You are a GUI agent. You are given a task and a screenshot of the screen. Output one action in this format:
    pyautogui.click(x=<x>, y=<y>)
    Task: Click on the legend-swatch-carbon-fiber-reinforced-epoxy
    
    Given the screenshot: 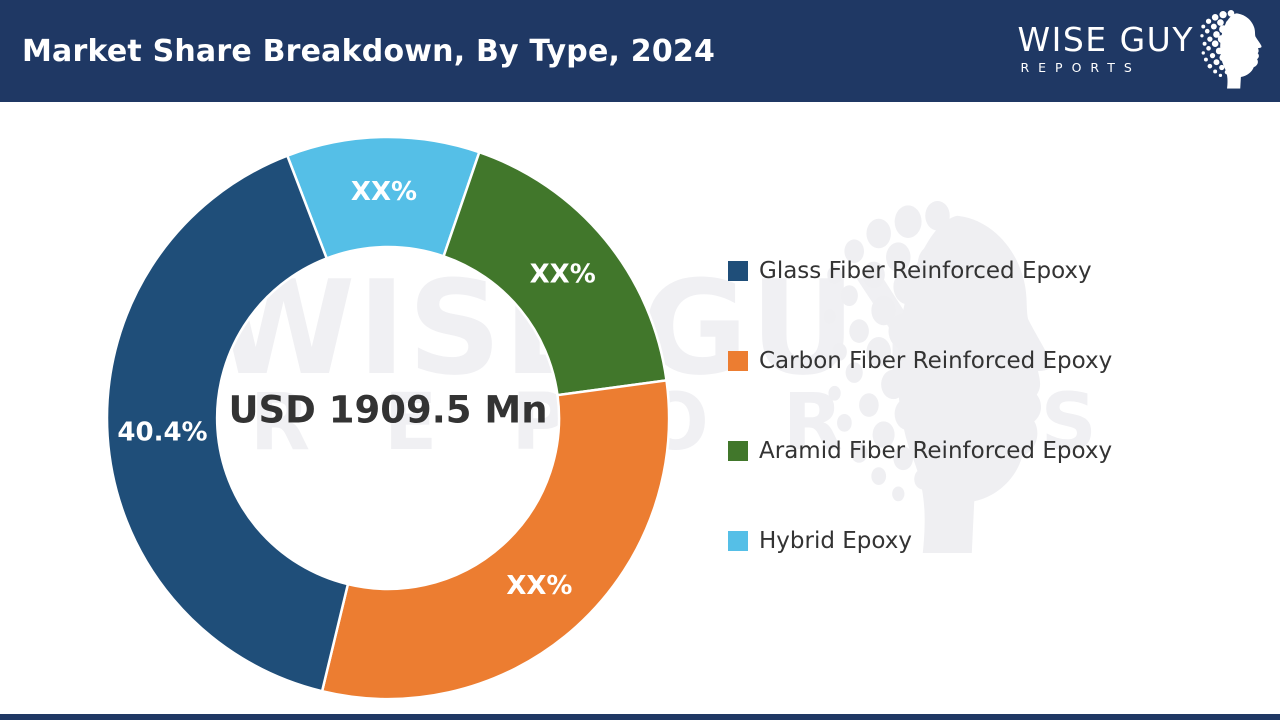 What is the action you would take?
    pyautogui.click(x=738, y=361)
    